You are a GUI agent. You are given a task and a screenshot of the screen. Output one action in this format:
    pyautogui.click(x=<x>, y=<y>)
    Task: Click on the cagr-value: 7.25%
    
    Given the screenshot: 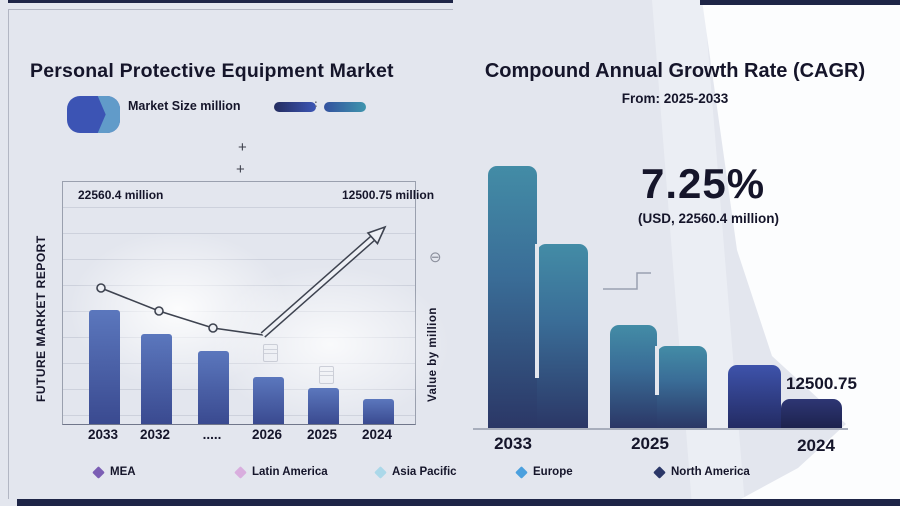 What is the action you would take?
    pyautogui.click(x=703, y=183)
    